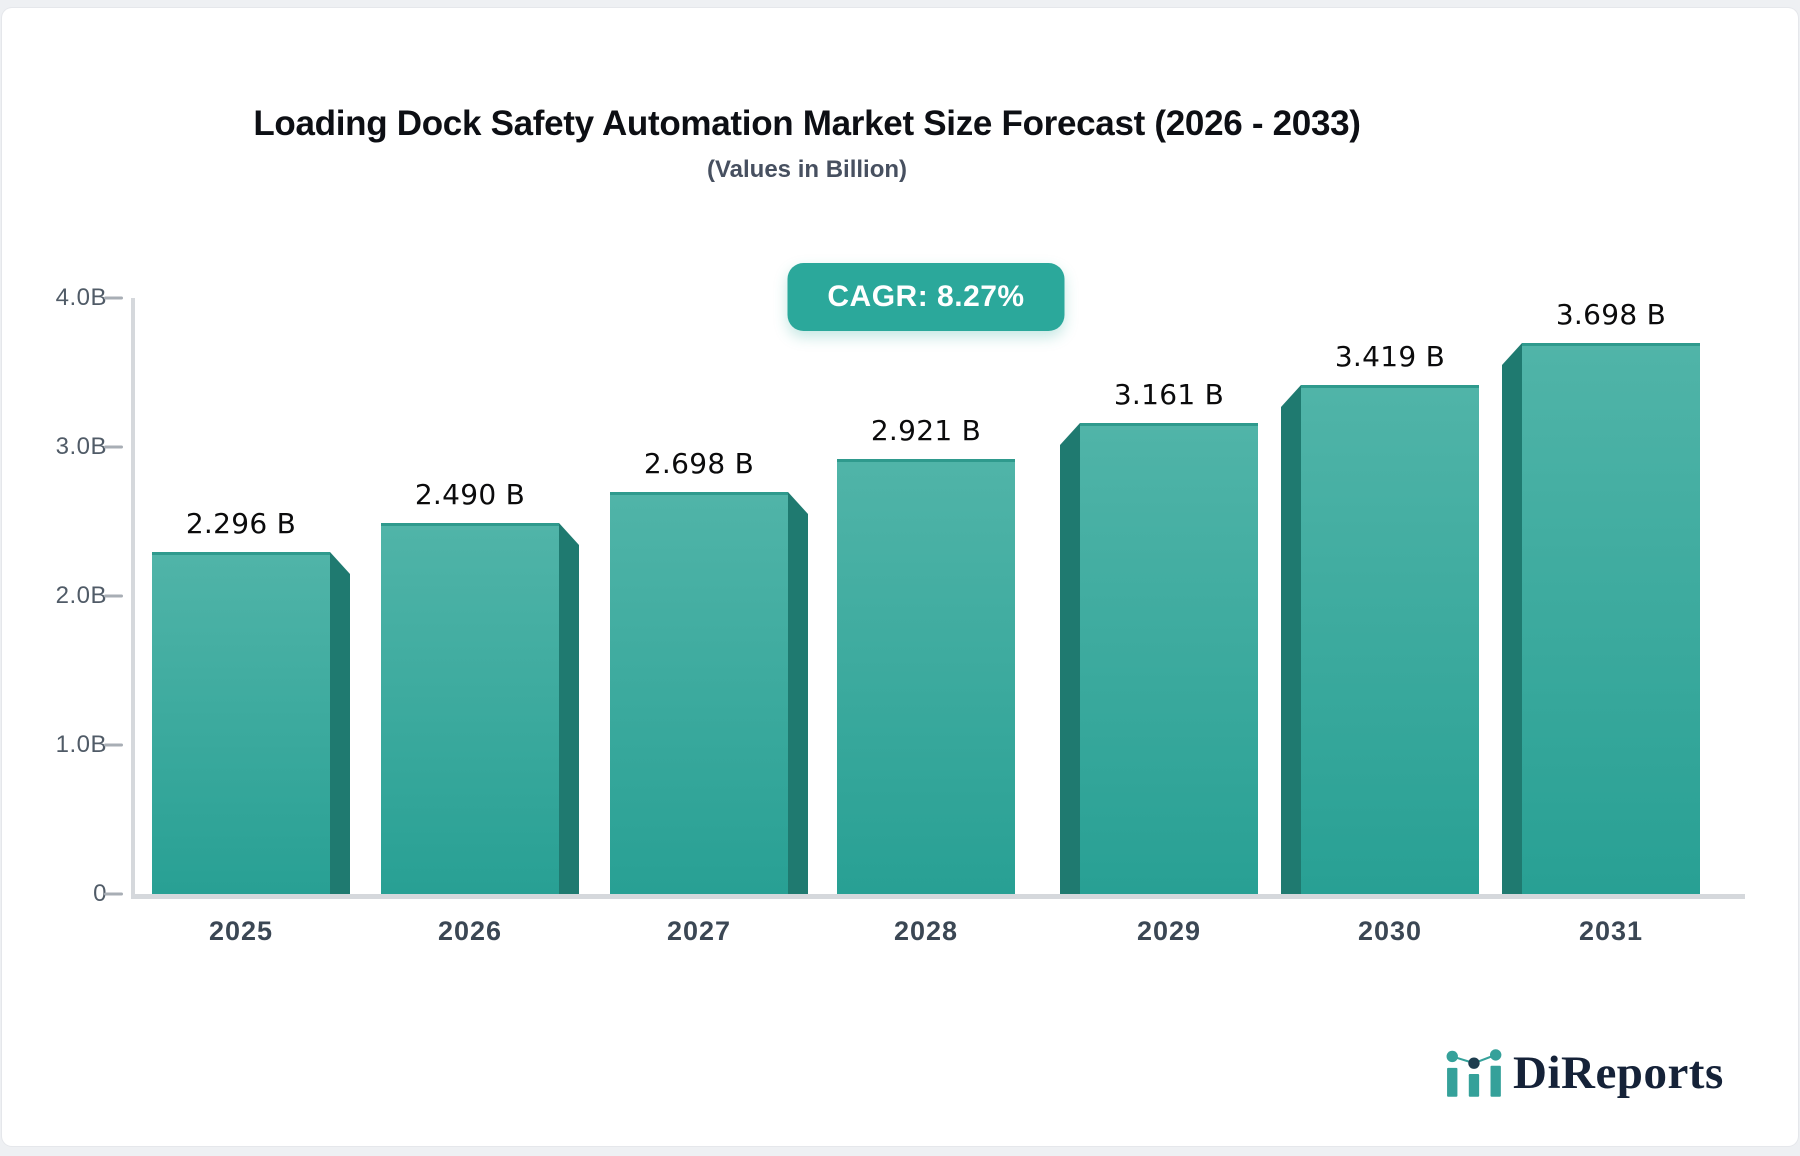  What do you see at coordinates (81, 744) in the screenshot?
I see `y-axis-label: 1.0B` at bounding box center [81, 744].